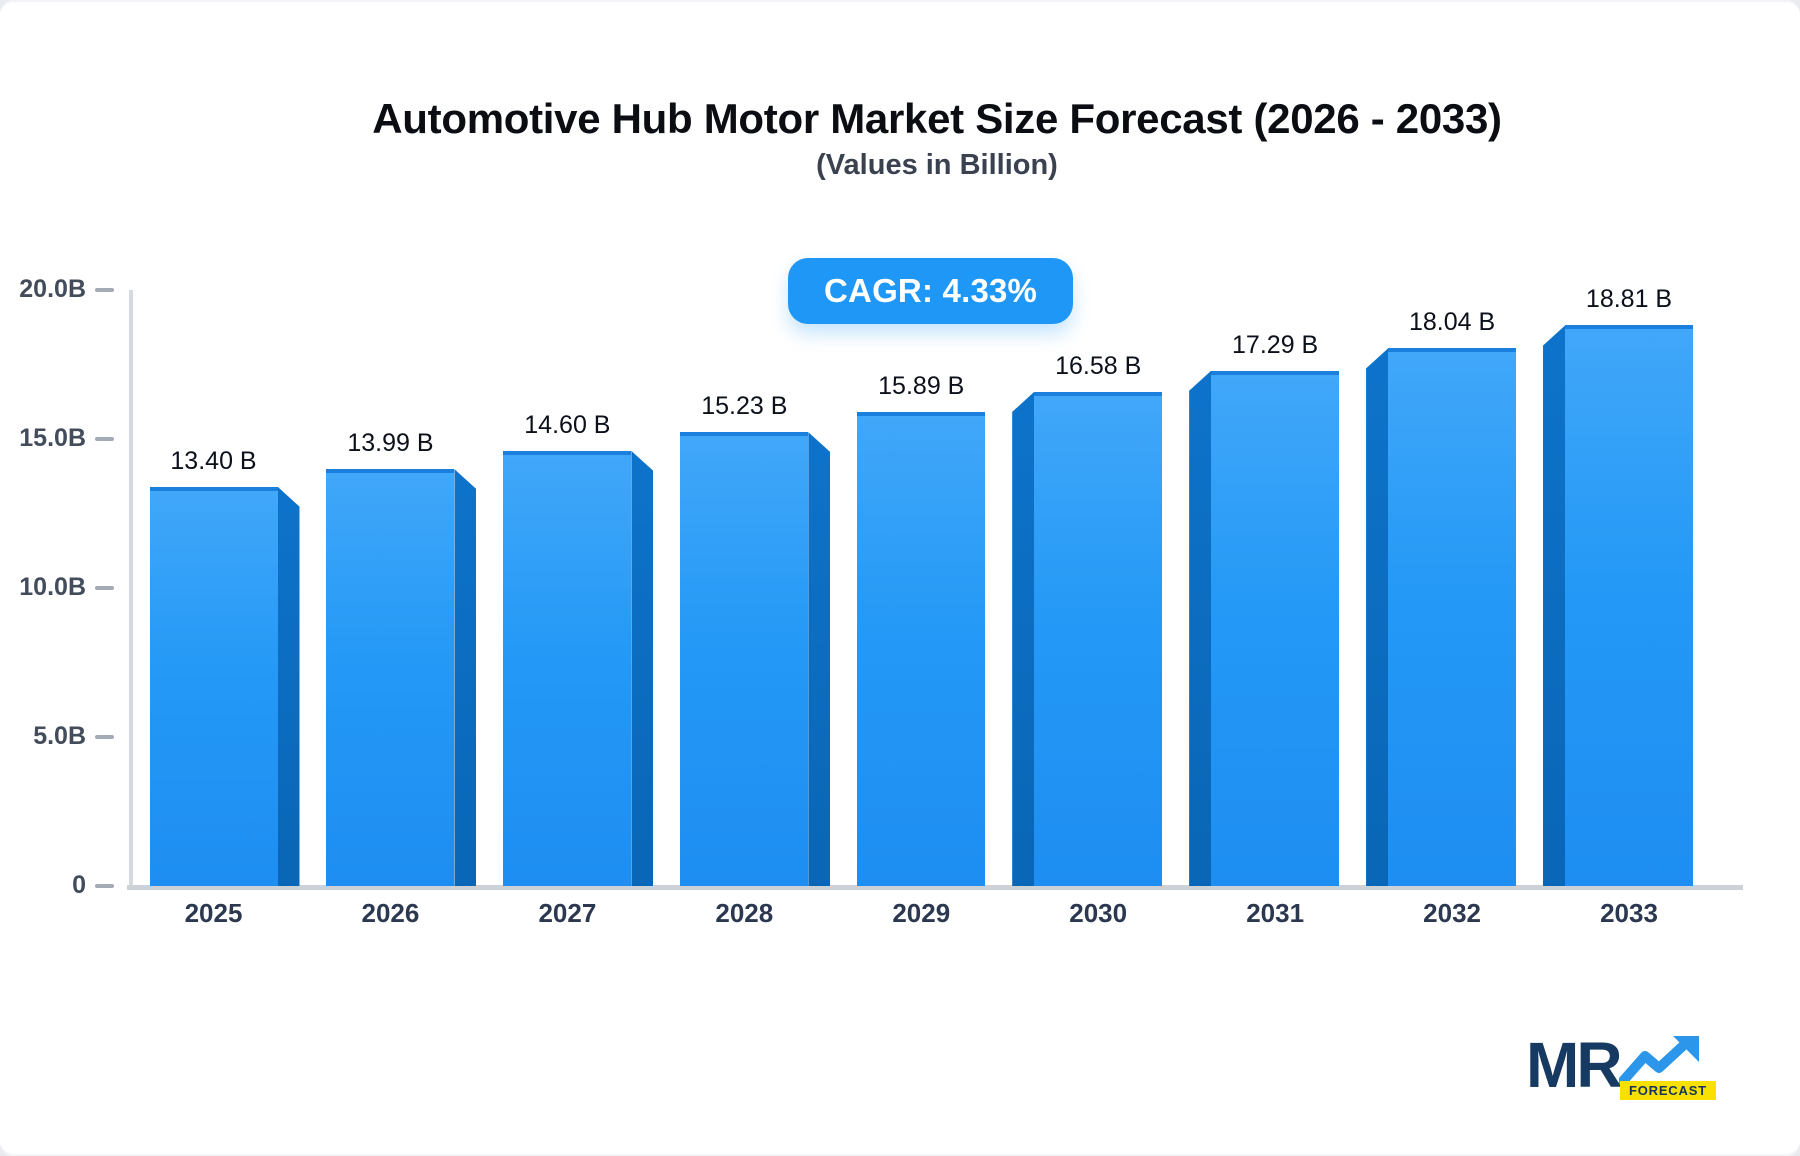  Describe the element at coordinates (1574, 1065) in the screenshot. I see `logo-mr-text: MR` at that location.